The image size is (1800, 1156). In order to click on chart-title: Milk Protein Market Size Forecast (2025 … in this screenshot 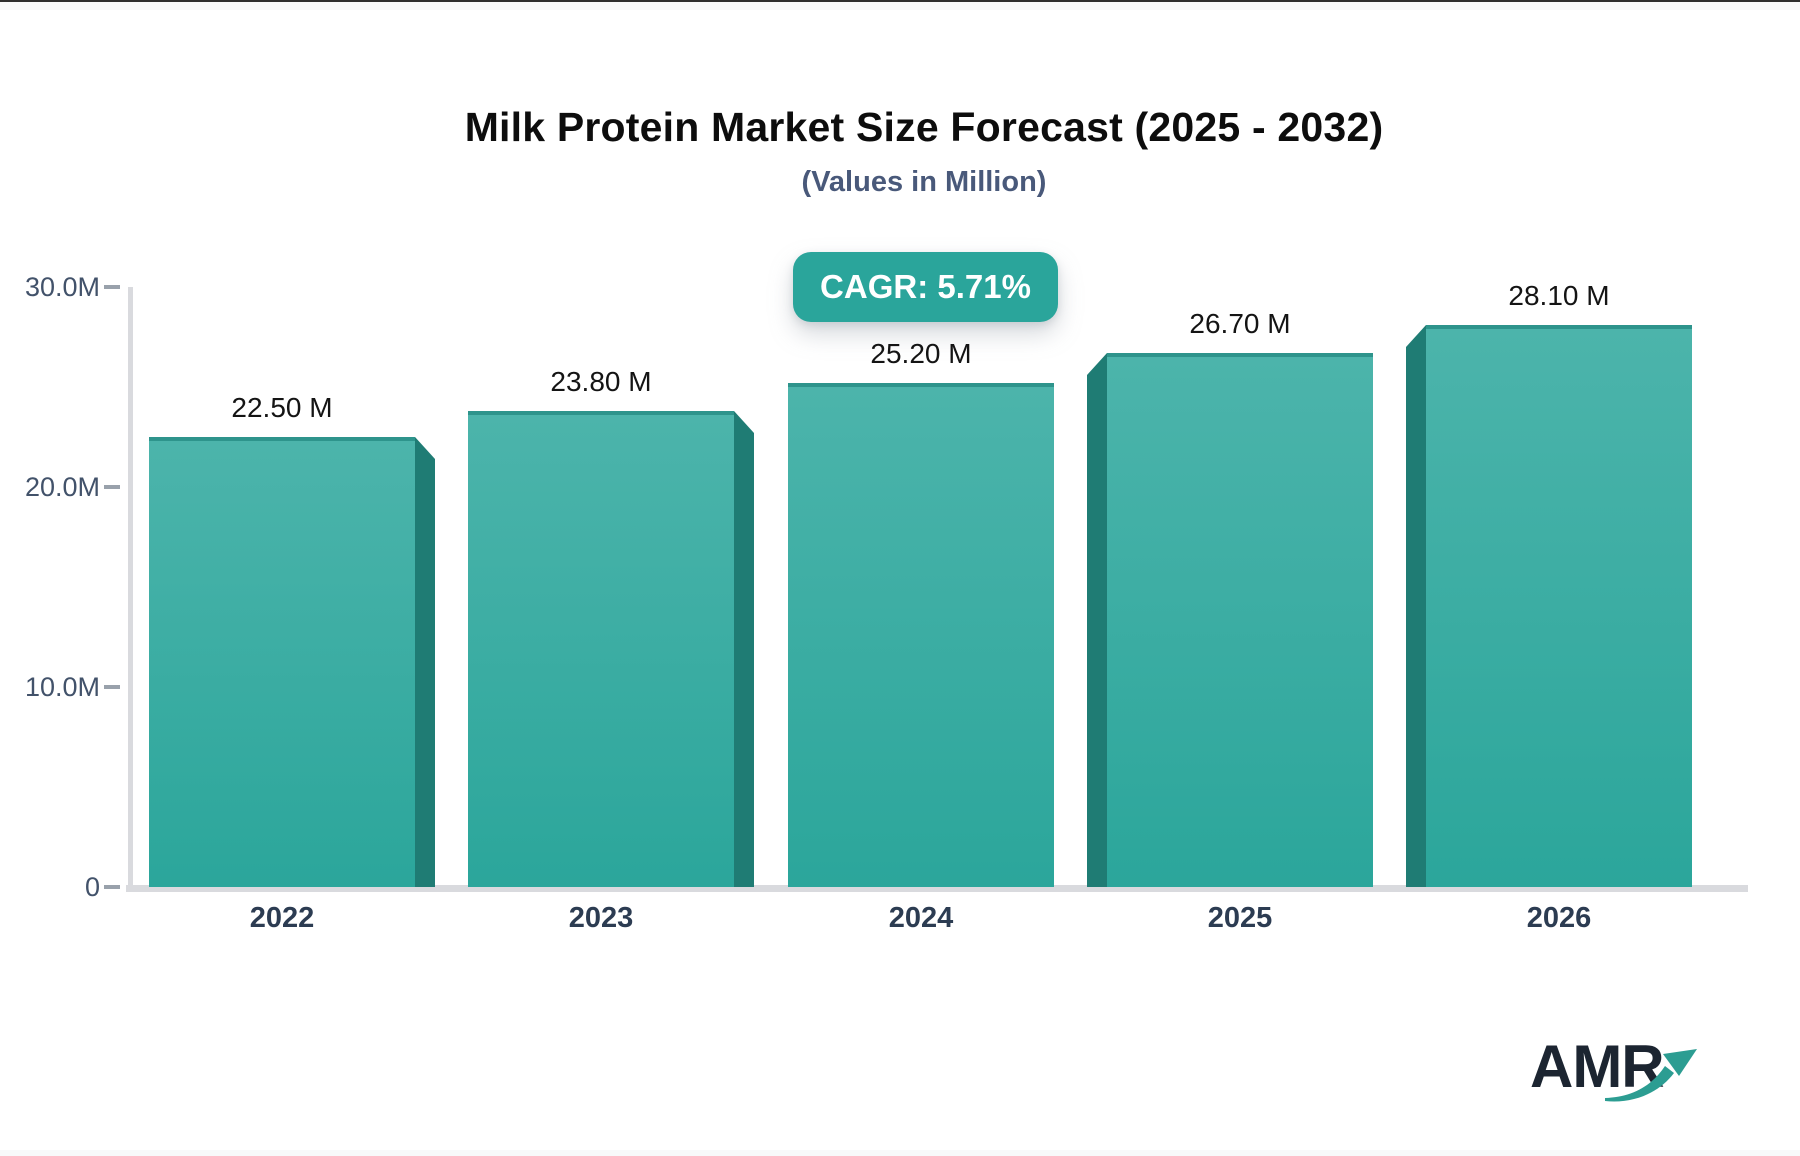, I will do `click(924, 127)`.